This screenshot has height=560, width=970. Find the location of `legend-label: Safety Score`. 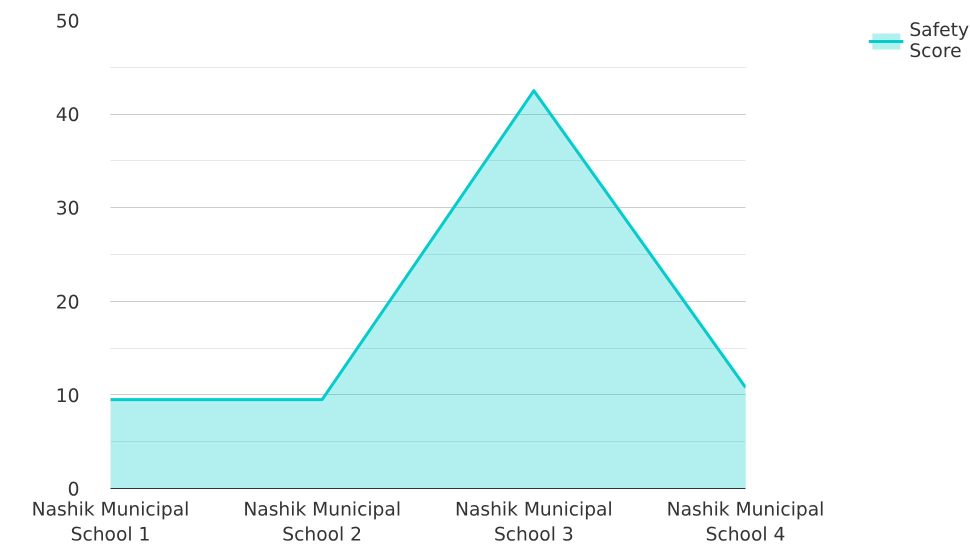

legend-label: Safety Score is located at coordinates (939, 41).